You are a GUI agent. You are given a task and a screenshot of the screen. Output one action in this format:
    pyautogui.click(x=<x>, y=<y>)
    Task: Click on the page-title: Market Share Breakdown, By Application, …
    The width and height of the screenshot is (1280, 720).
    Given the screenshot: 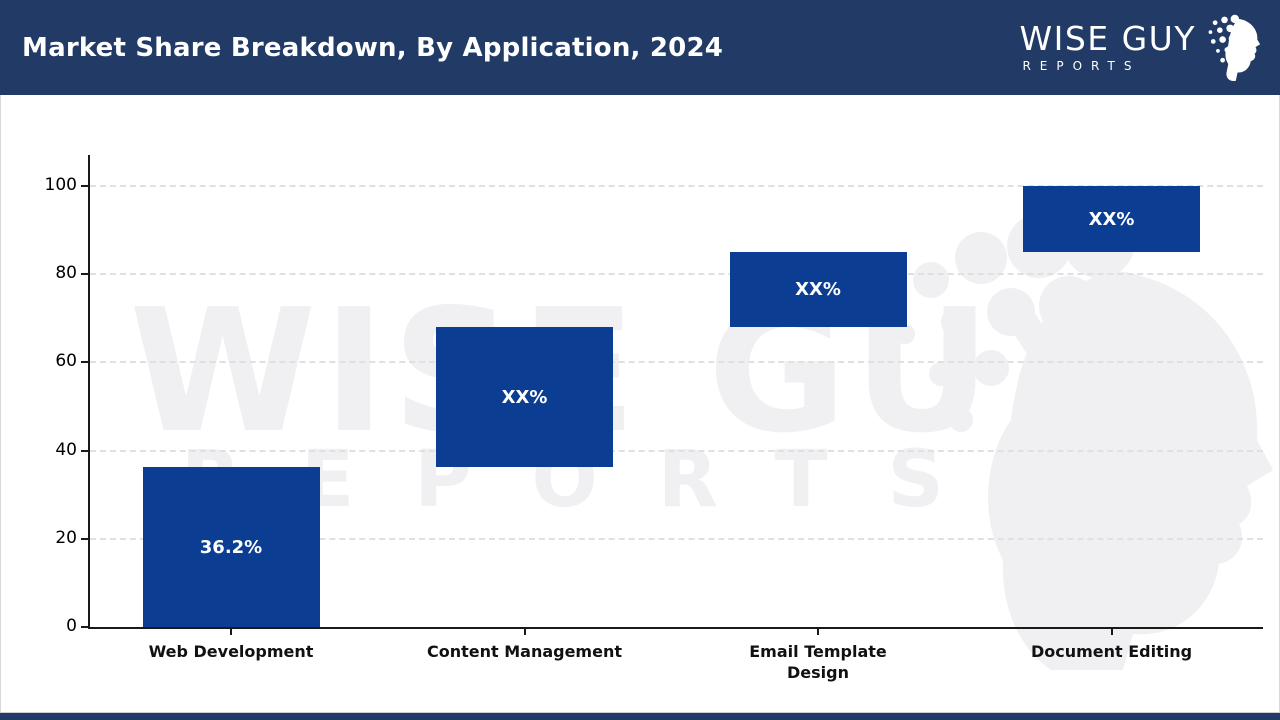 What is the action you would take?
    pyautogui.click(x=373, y=47)
    